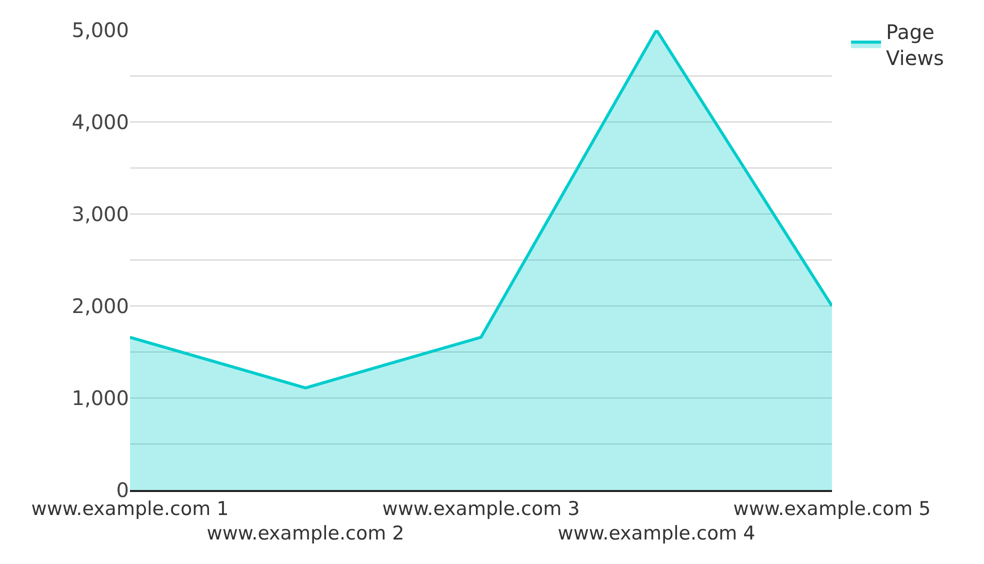 The image size is (984, 564). Describe the element at coordinates (100, 306) in the screenshot. I see `y-tick-label: 2,000` at that location.